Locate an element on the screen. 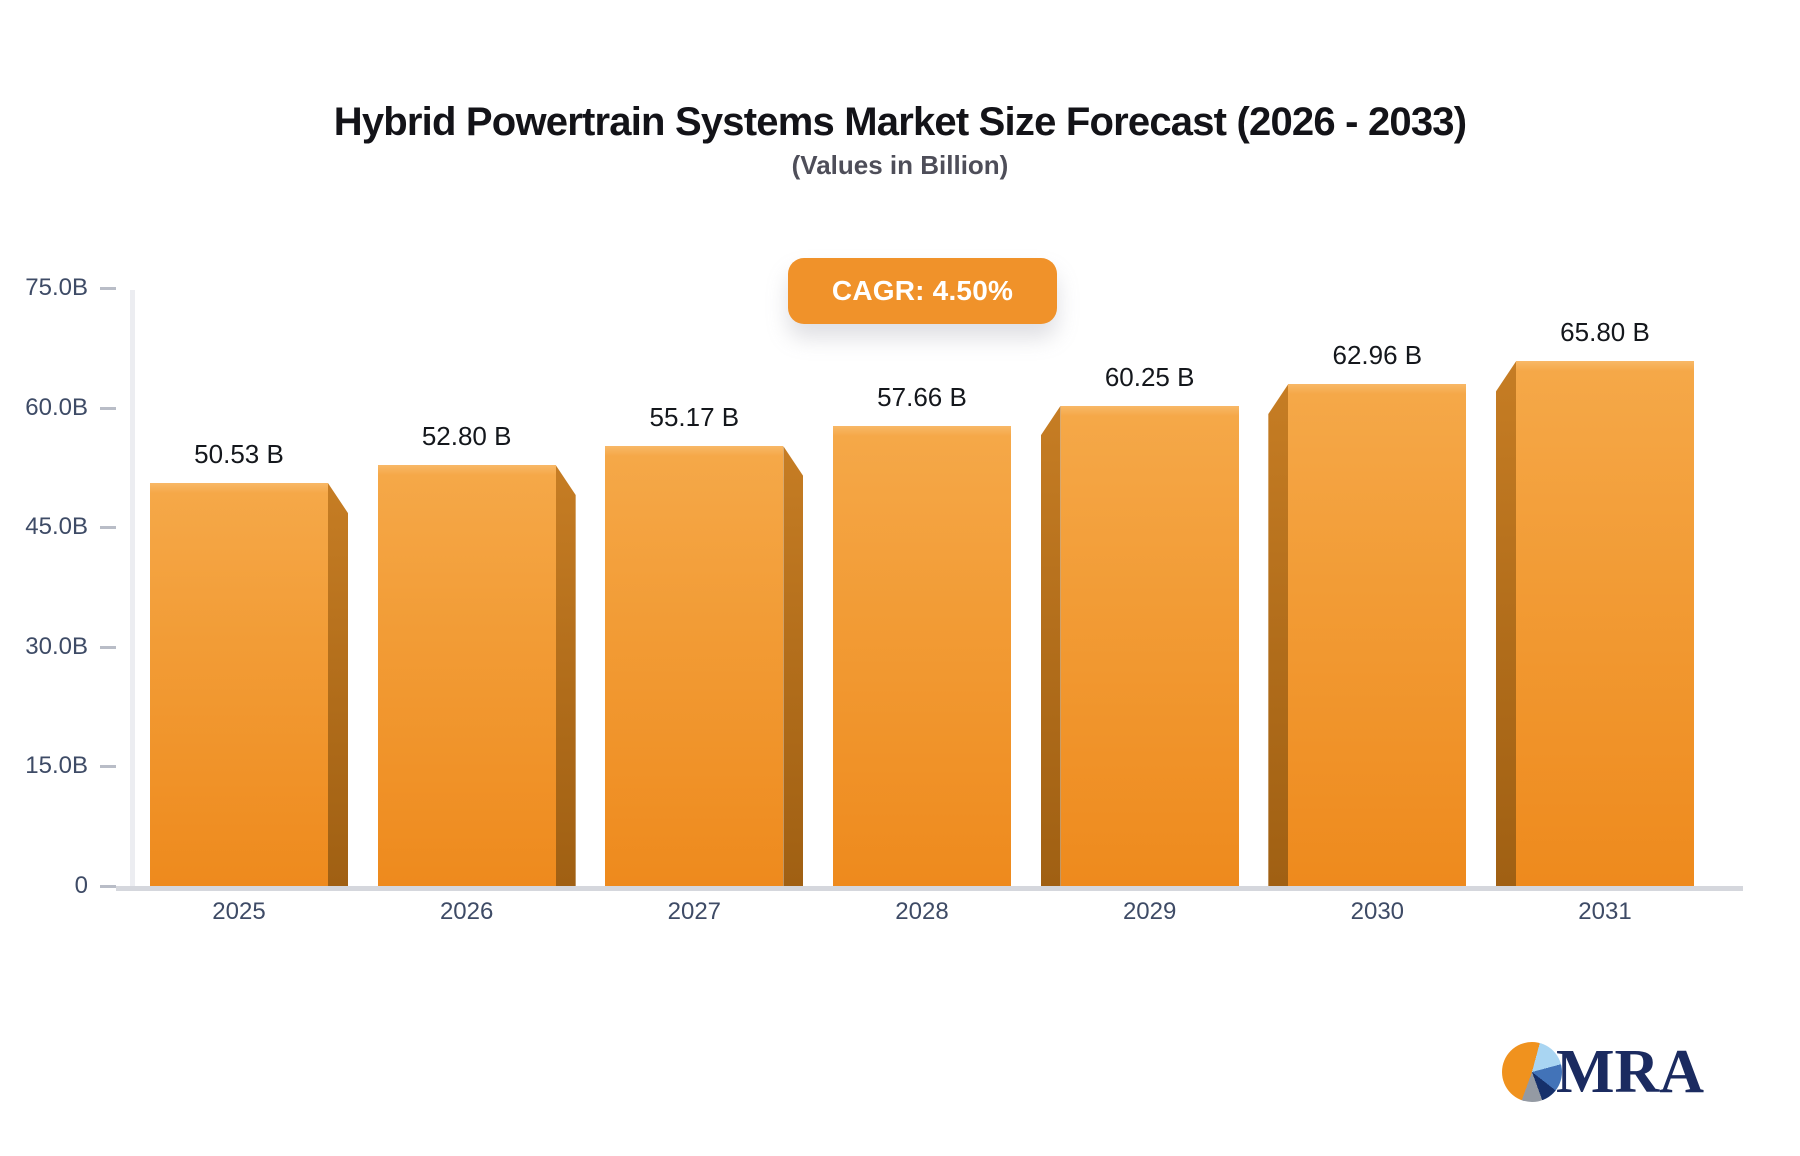  y-tick-label: 60.0B is located at coordinates (56, 407).